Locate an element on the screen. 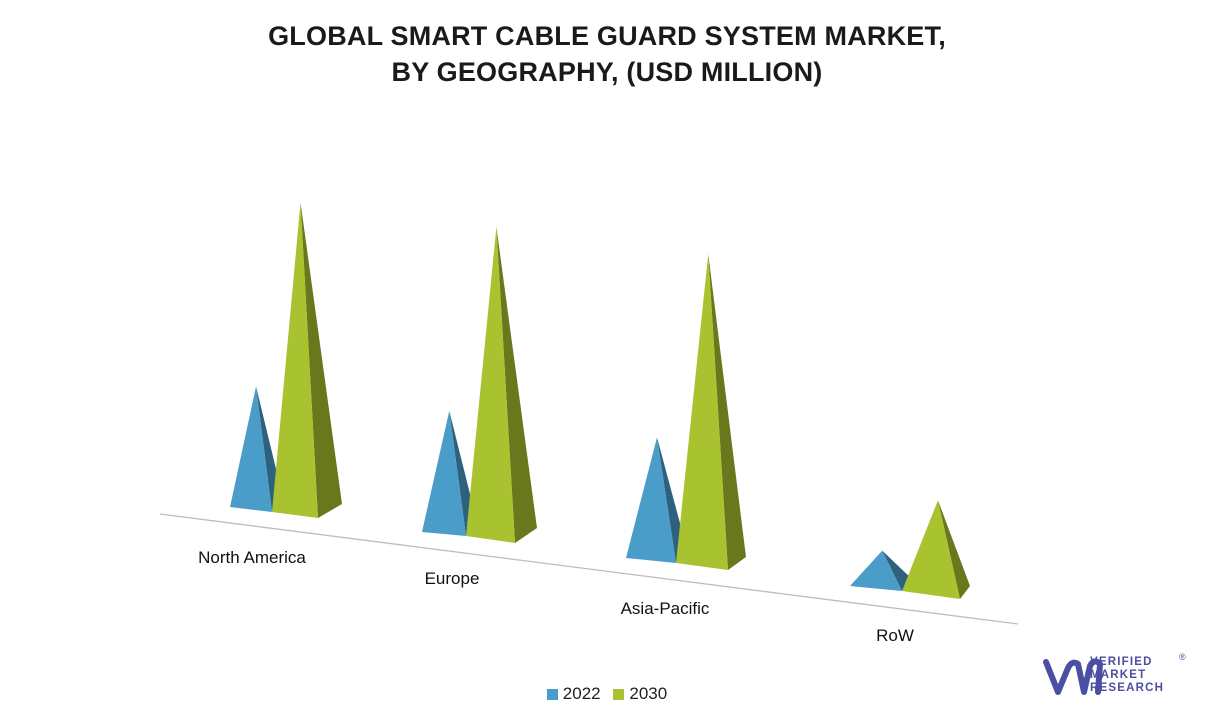 The height and width of the screenshot is (727, 1214). legend-item-2022: 2022 is located at coordinates (573, 694).